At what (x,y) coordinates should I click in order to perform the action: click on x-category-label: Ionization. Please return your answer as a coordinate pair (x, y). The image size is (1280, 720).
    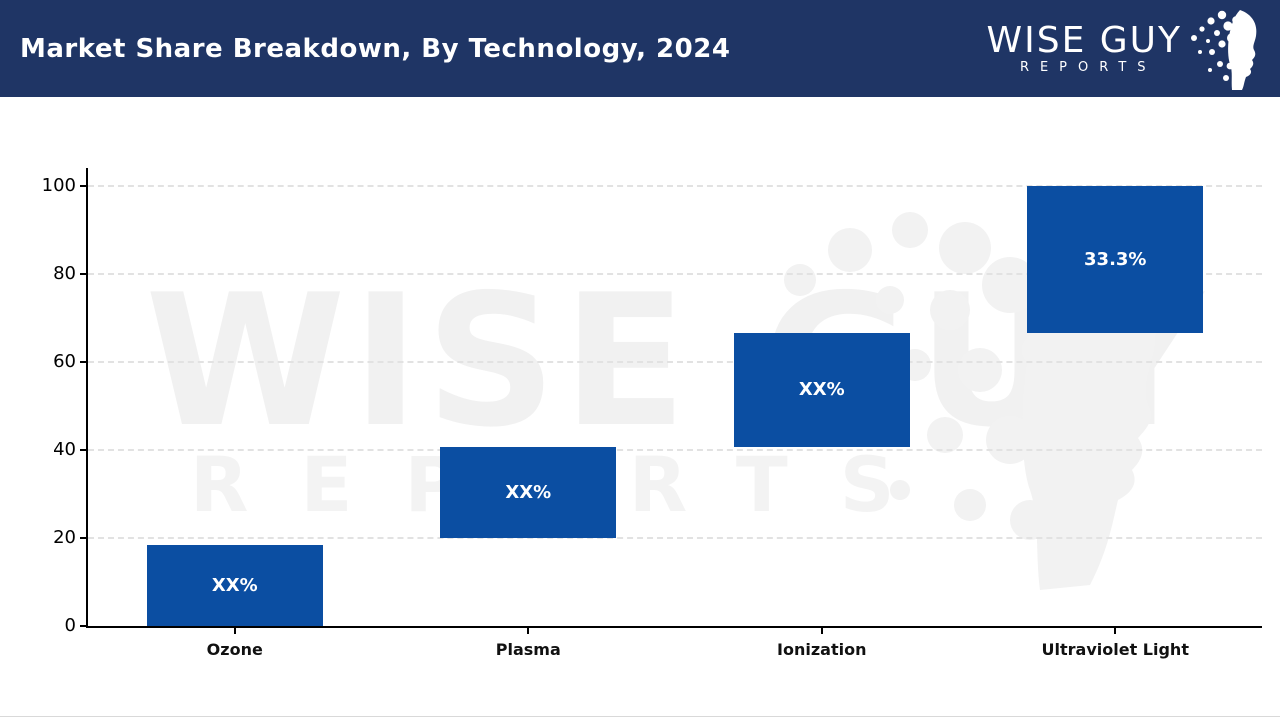
    Looking at the image, I should click on (822, 649).